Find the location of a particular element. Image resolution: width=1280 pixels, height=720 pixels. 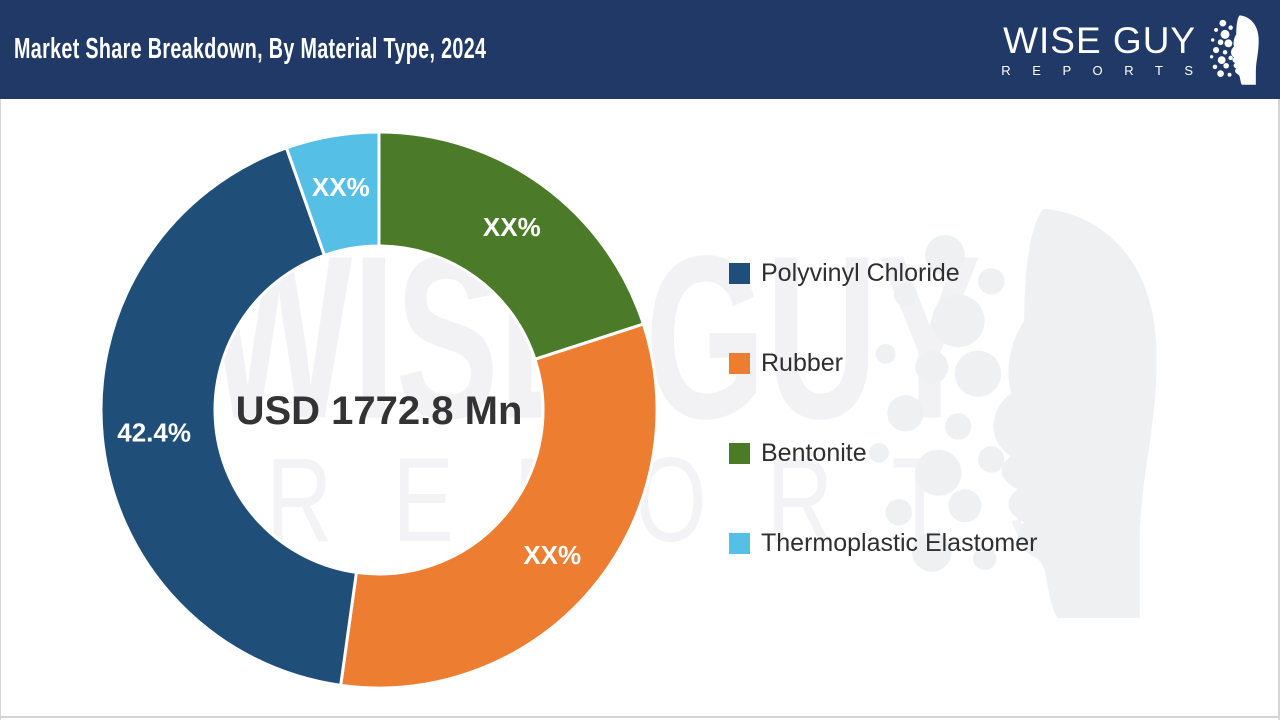

logo-wordmark: WISE GUY is located at coordinates (1100, 40).